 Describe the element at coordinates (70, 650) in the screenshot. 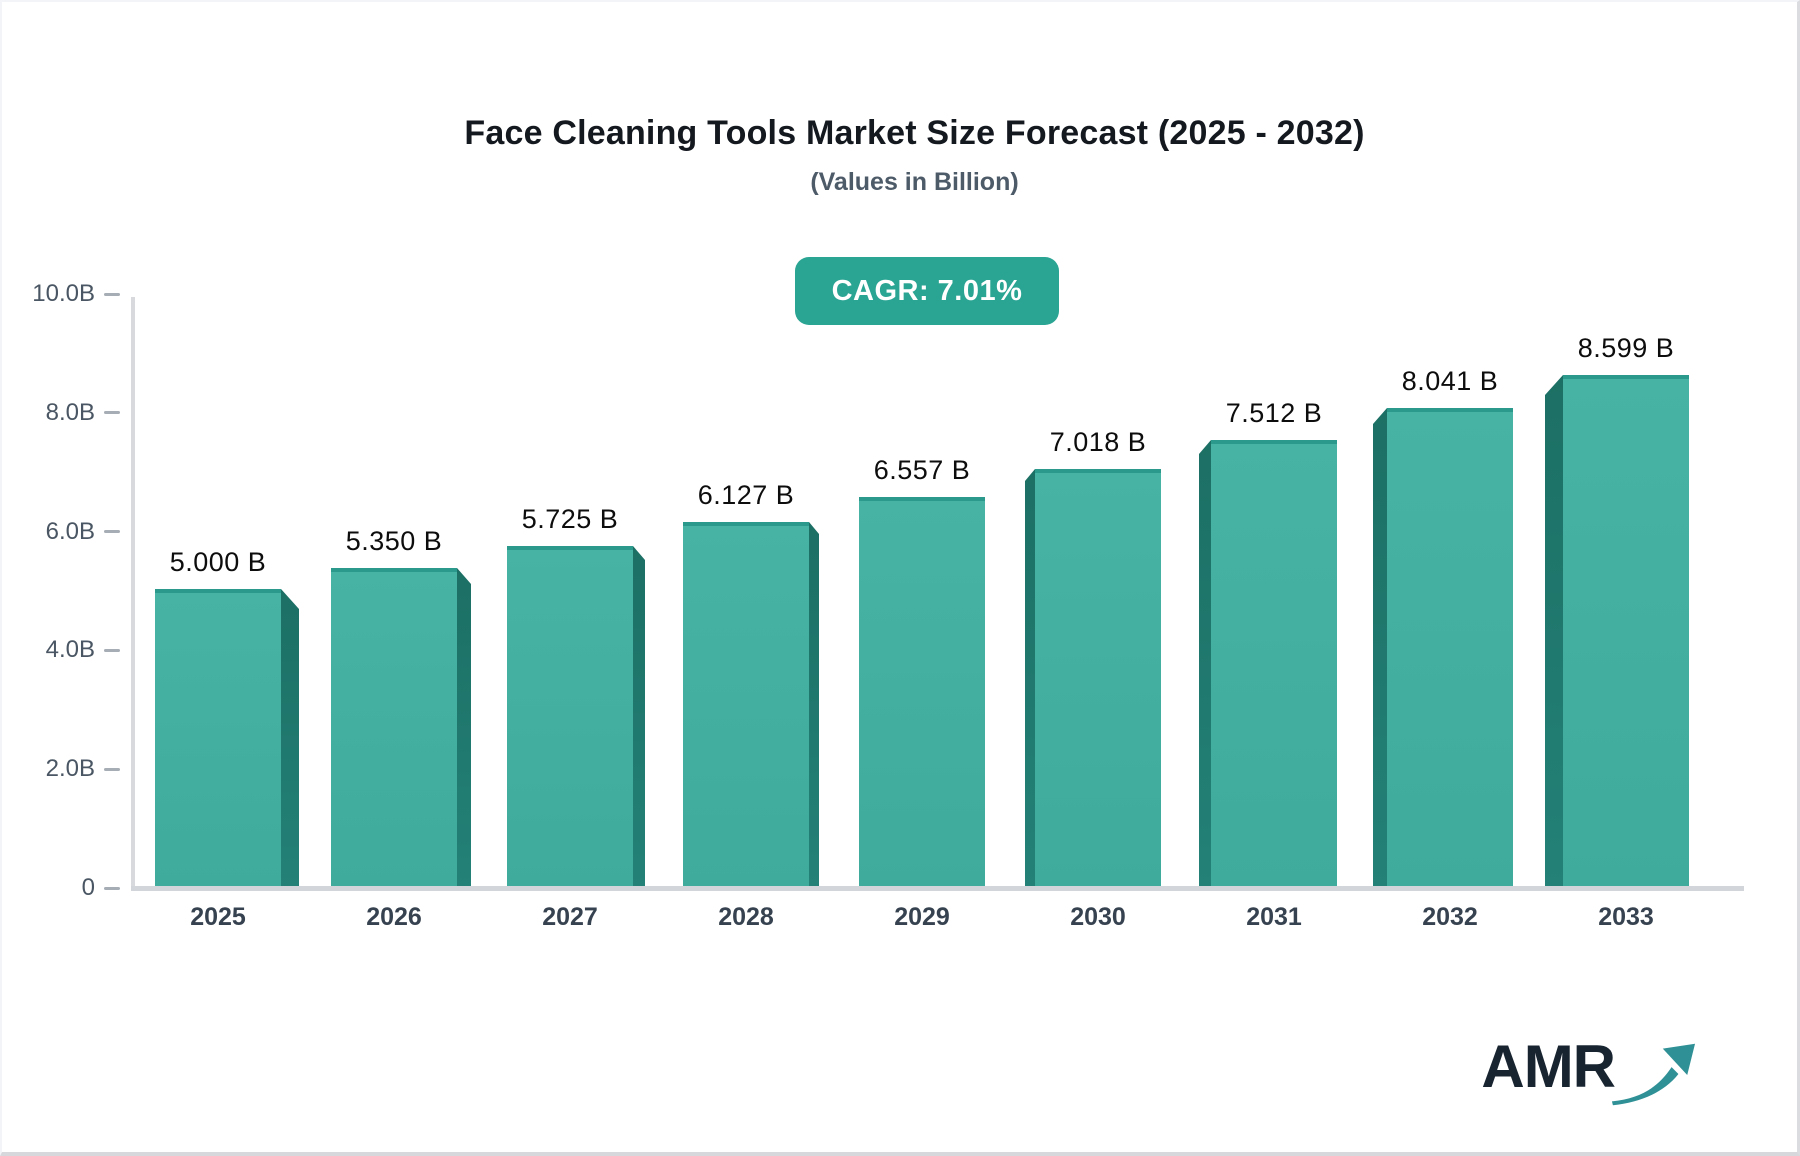

I see `y-tick-label: 4.0B` at that location.